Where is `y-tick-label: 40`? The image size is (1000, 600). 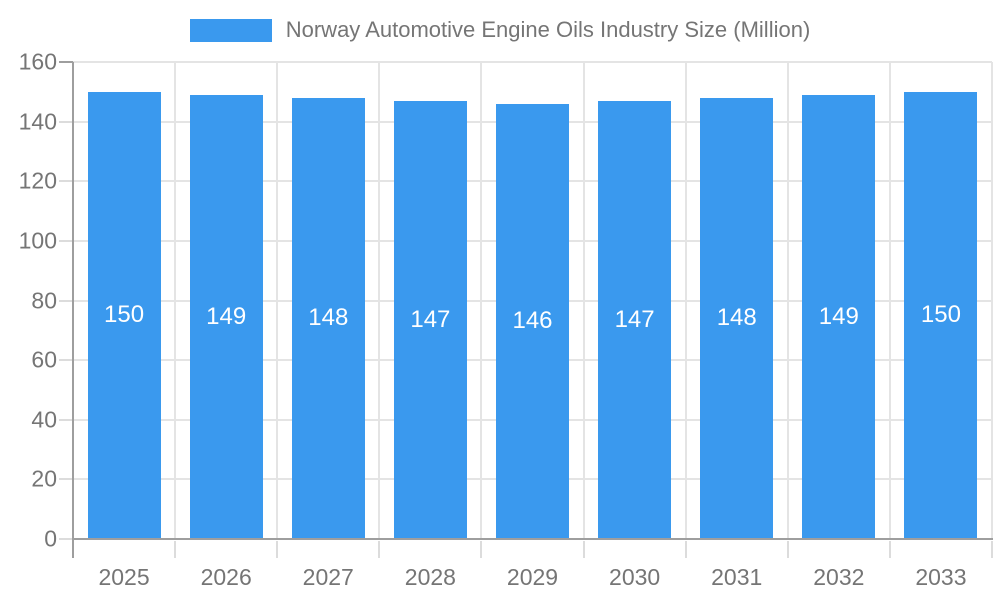 y-tick-label: 40 is located at coordinates (44, 419).